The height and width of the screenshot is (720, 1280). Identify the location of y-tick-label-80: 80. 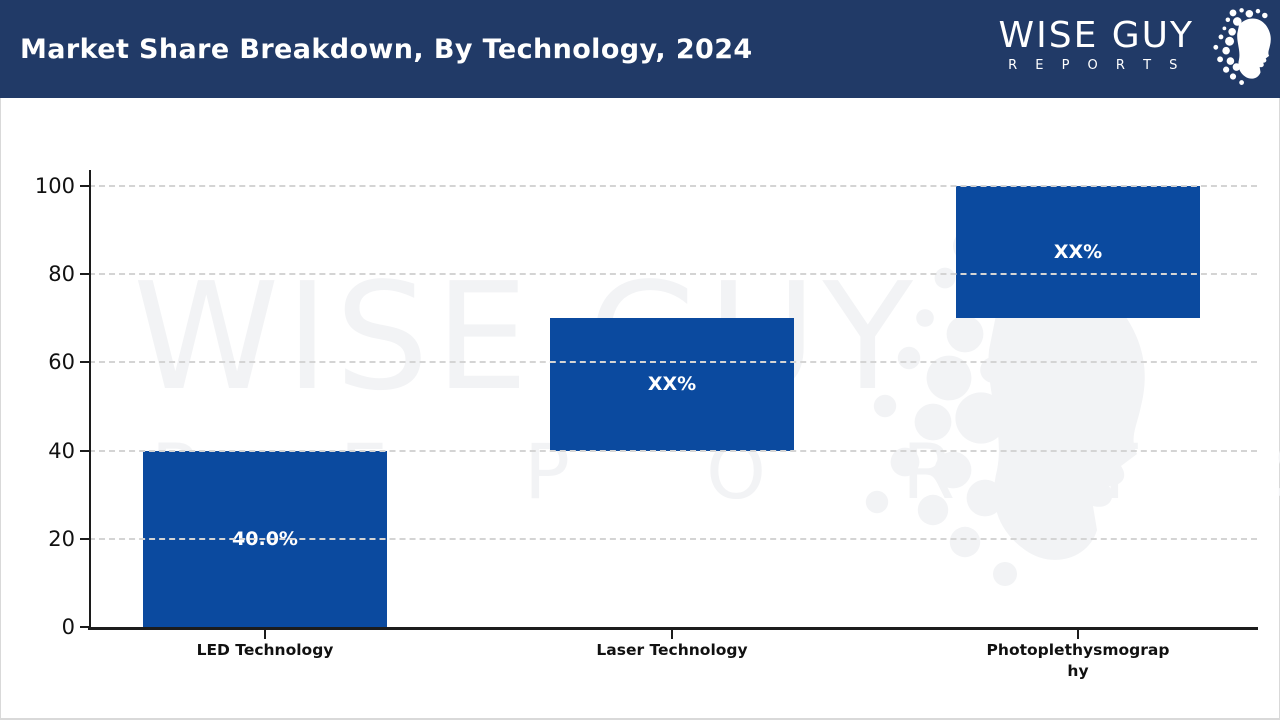
(61, 274).